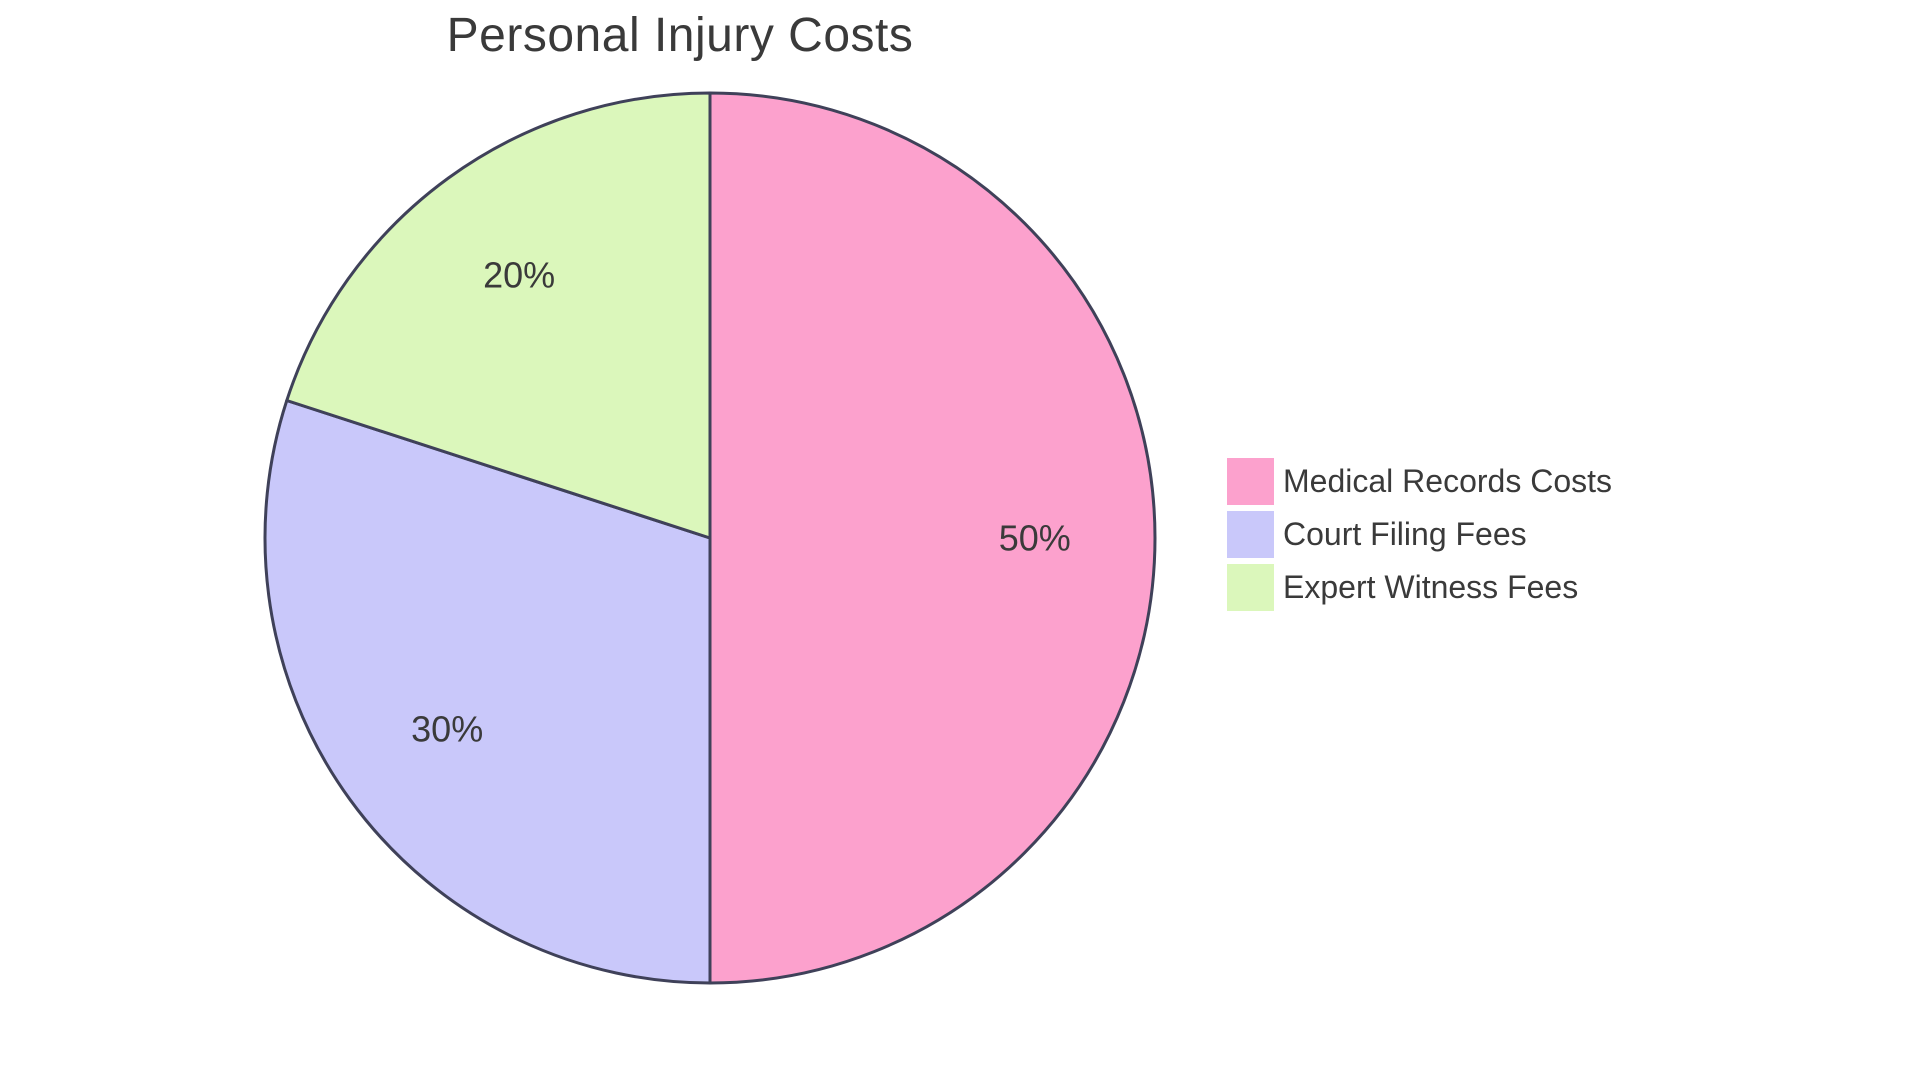  I want to click on pie-slice-percent-label-2: 20%, so click(519, 275).